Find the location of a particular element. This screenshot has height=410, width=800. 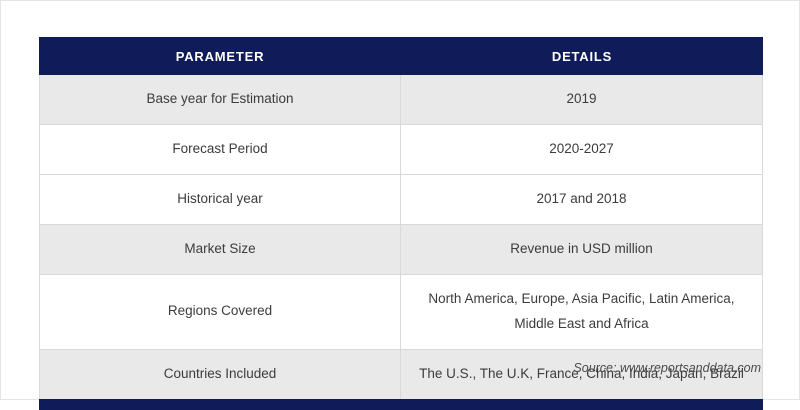

table-row: Forecast Period 2020-2027 is located at coordinates (401, 148).